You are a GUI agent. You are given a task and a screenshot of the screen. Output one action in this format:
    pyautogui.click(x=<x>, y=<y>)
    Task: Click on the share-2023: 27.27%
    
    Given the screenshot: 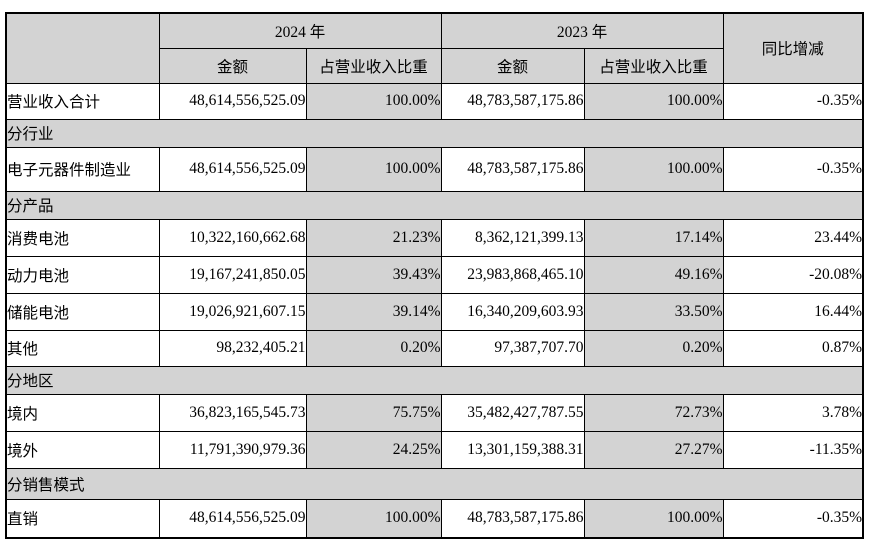 What is the action you would take?
    pyautogui.click(x=653, y=449)
    